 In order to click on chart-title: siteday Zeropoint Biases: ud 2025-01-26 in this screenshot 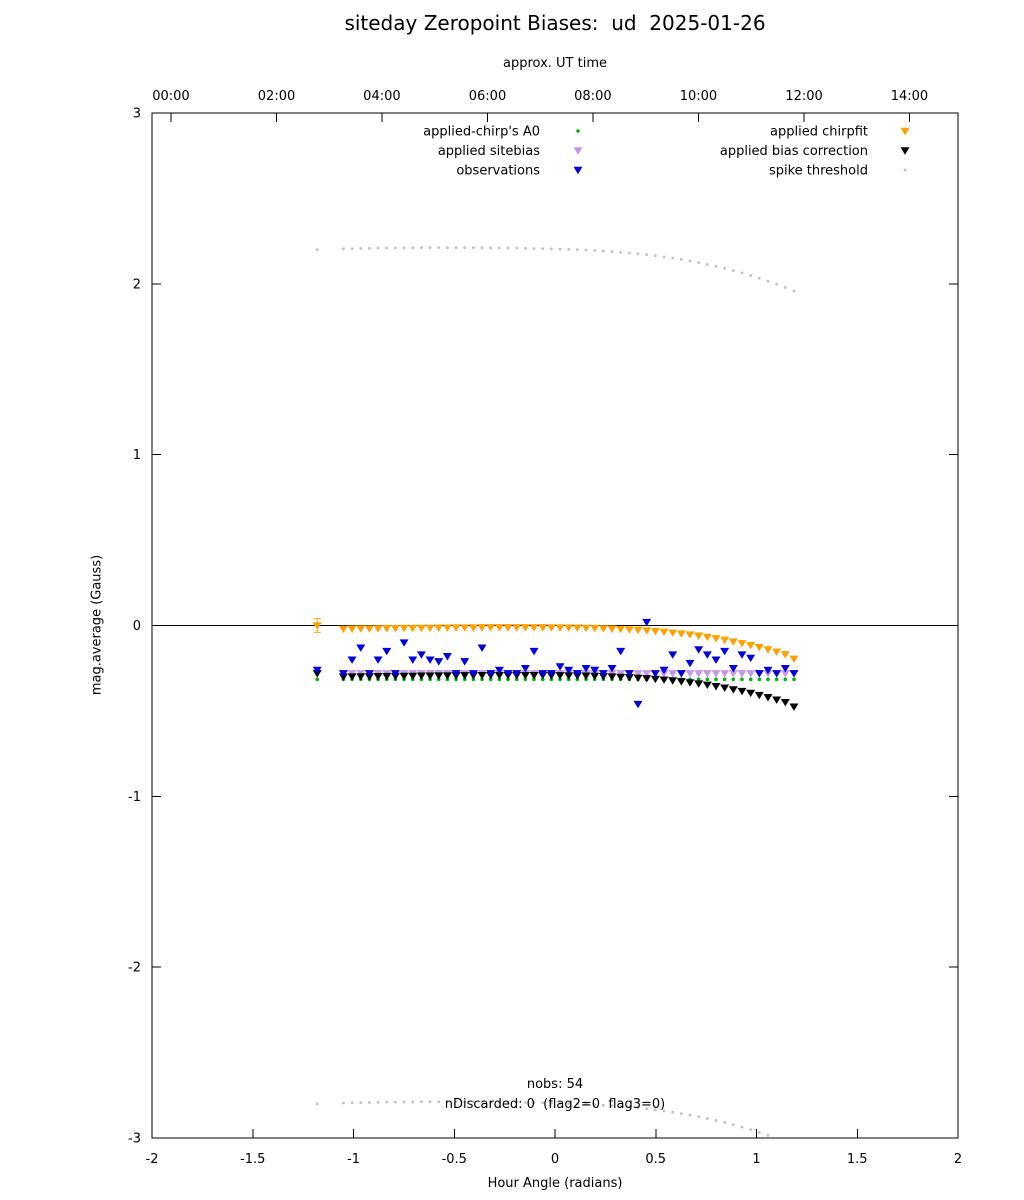, I will do `click(555, 23)`.